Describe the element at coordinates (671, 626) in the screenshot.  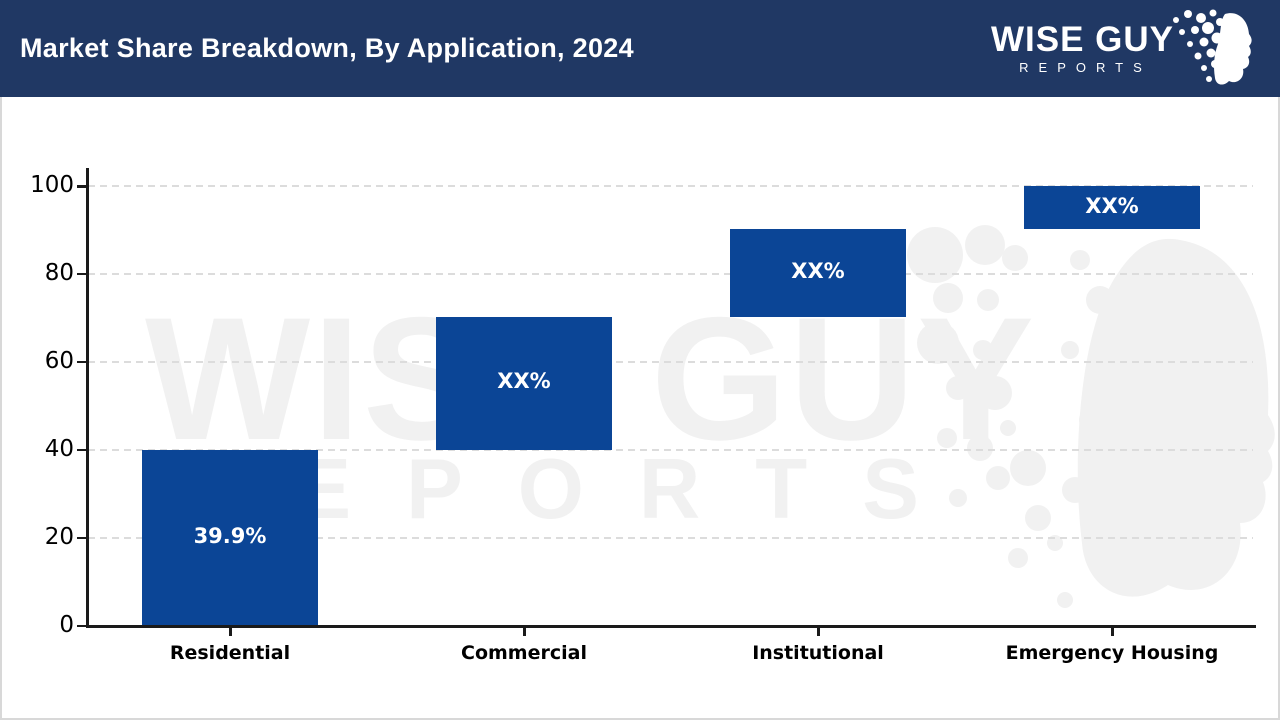
I see `x-axis-line` at that location.